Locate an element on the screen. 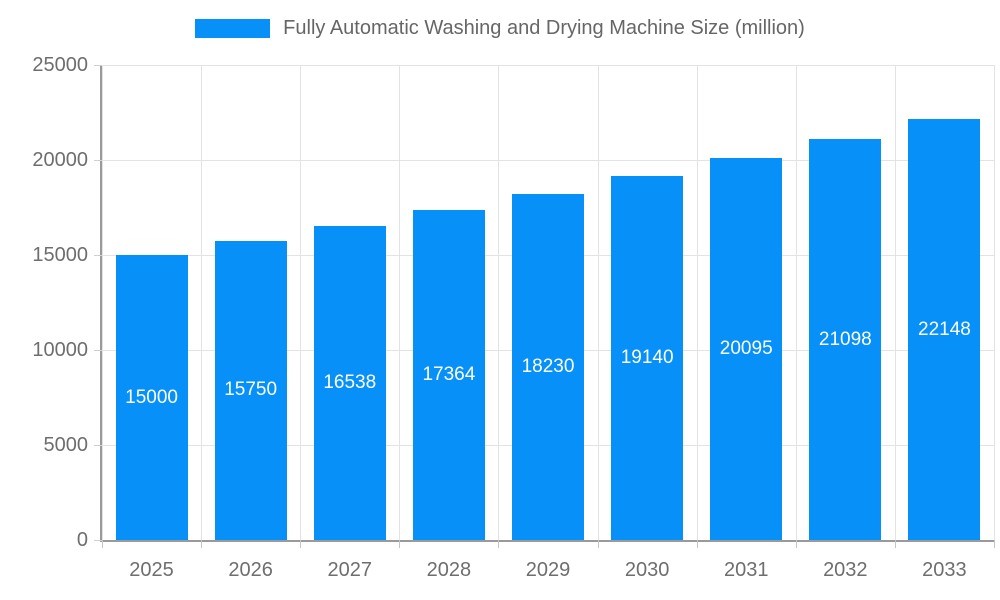 The width and height of the screenshot is (1000, 600). bar-value-label: 18230 is located at coordinates (548, 366).